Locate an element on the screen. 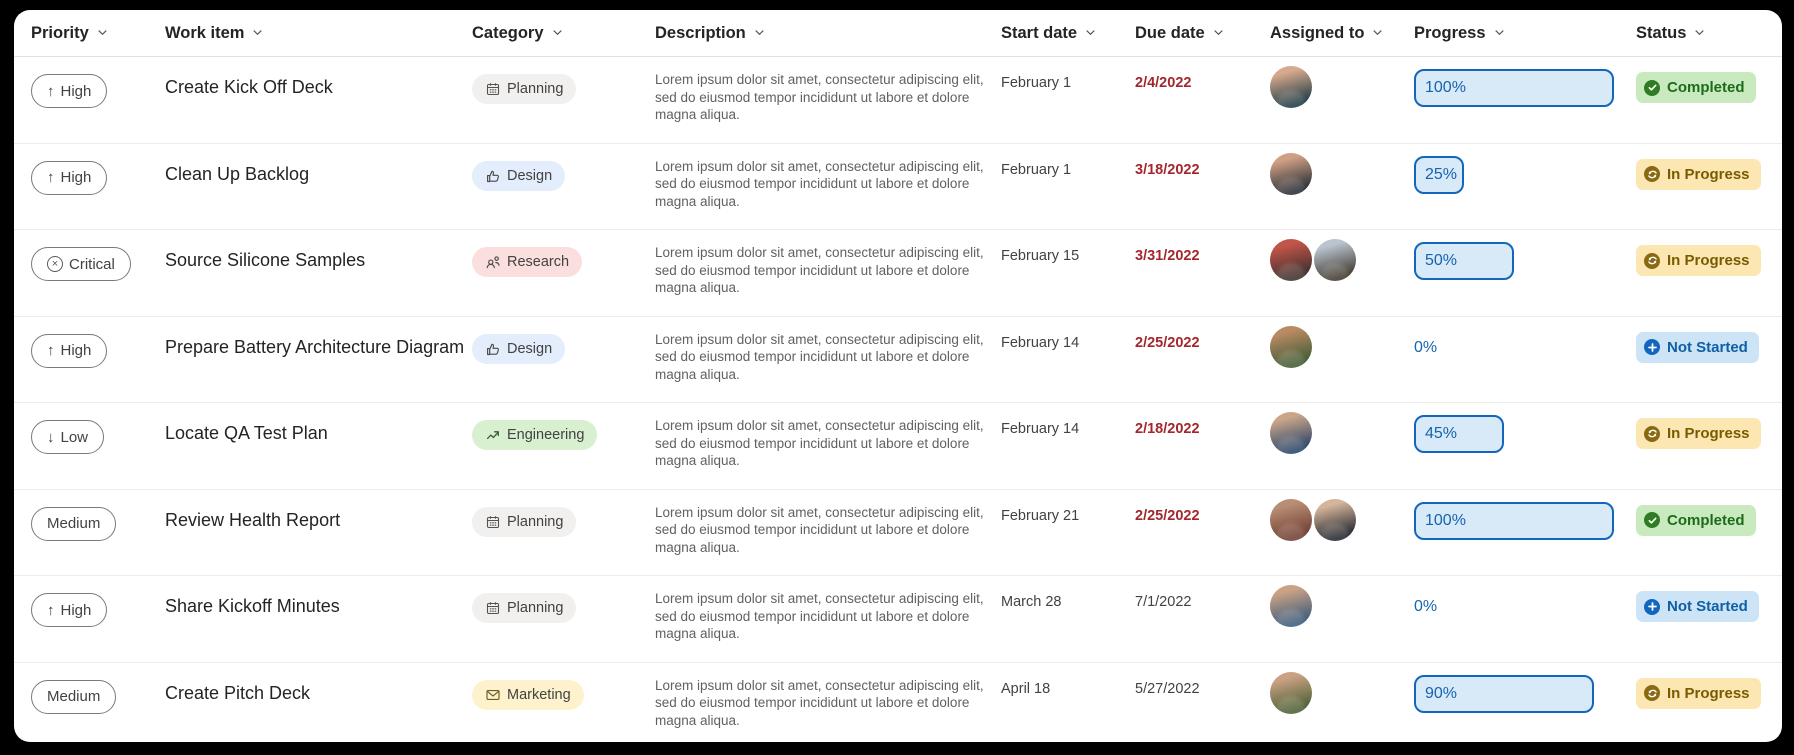 The image size is (1794, 755). category-label: Design is located at coordinates (530, 175).